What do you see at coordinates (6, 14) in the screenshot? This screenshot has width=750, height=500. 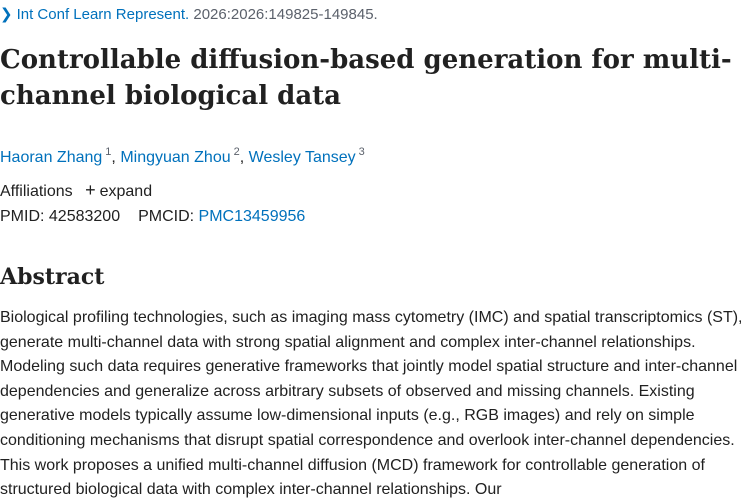 I see `chevron-right-icon: ❯` at bounding box center [6, 14].